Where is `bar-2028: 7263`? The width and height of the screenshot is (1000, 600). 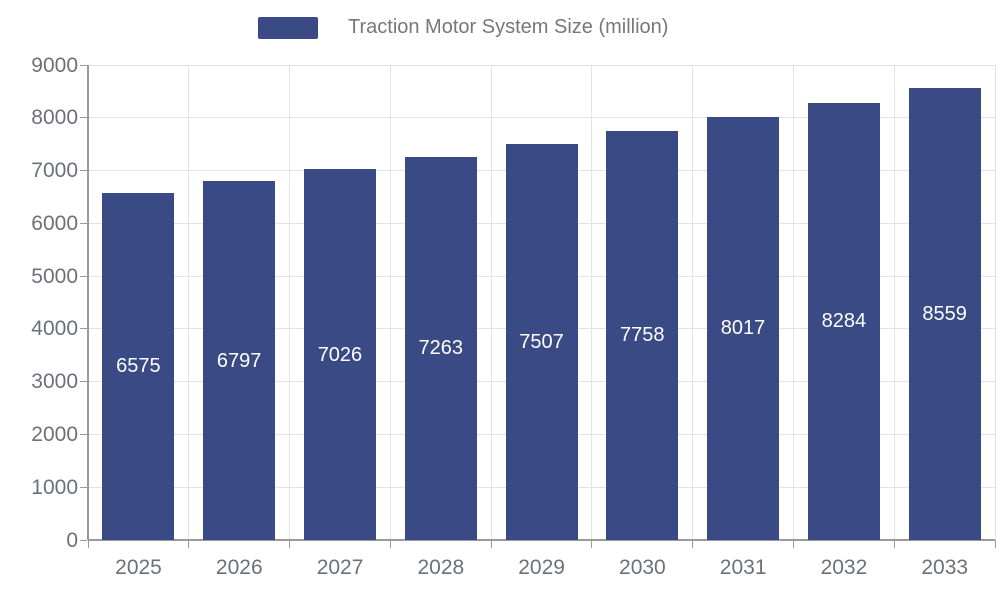 bar-2028: 7263 is located at coordinates (440, 348).